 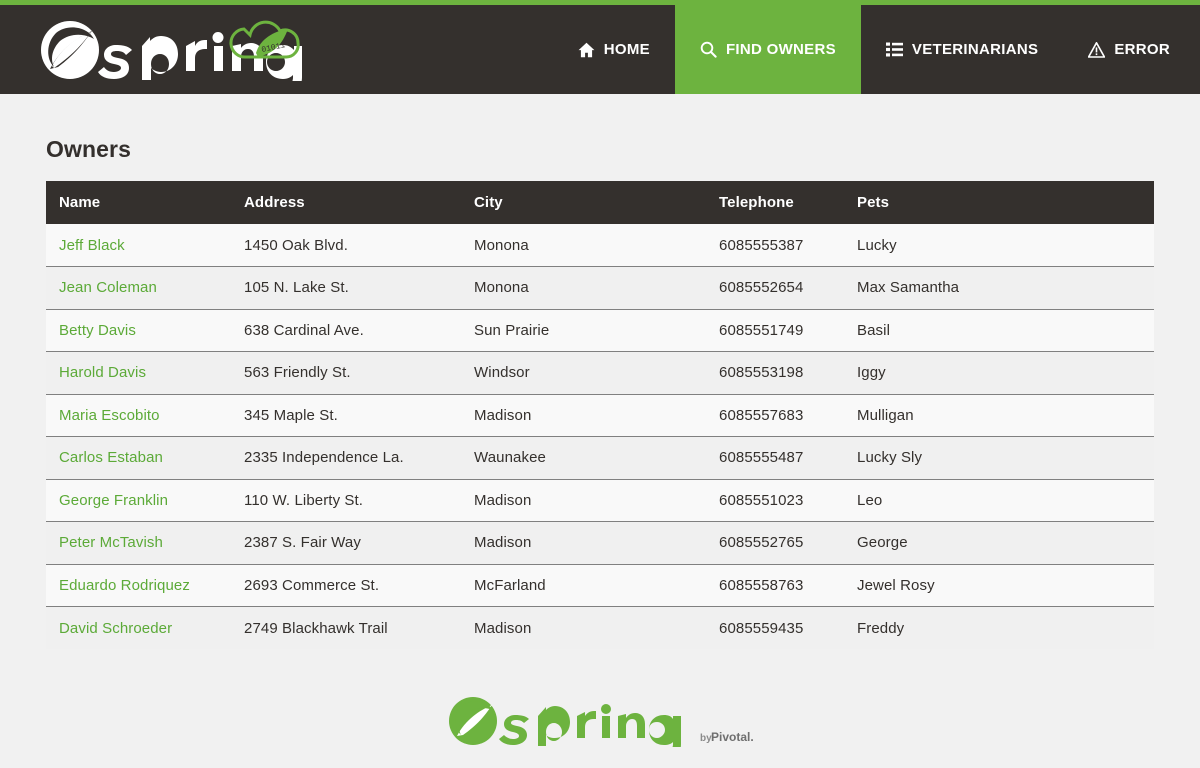 What do you see at coordinates (999, 245) in the screenshot?
I see `cell-pets: Lucky` at bounding box center [999, 245].